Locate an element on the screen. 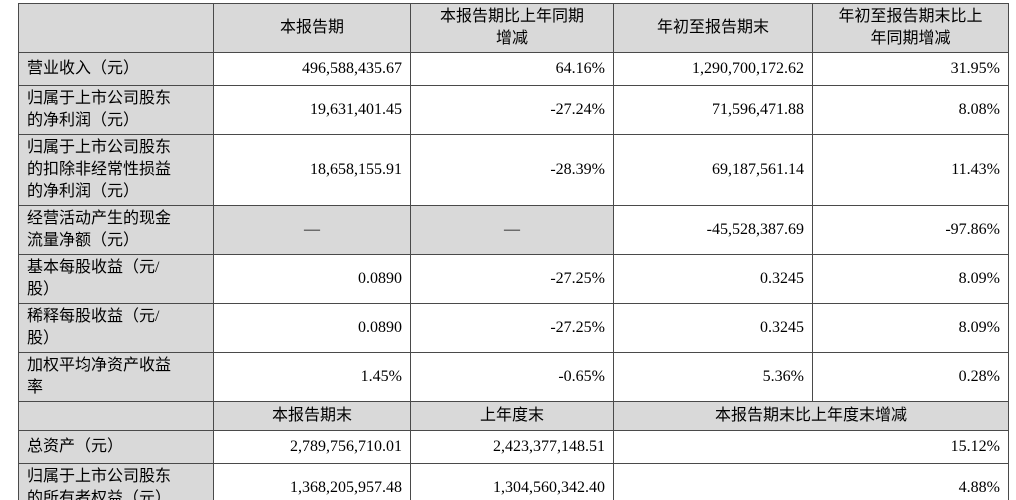  row-label: 营业收入（元） is located at coordinates (116, 69).